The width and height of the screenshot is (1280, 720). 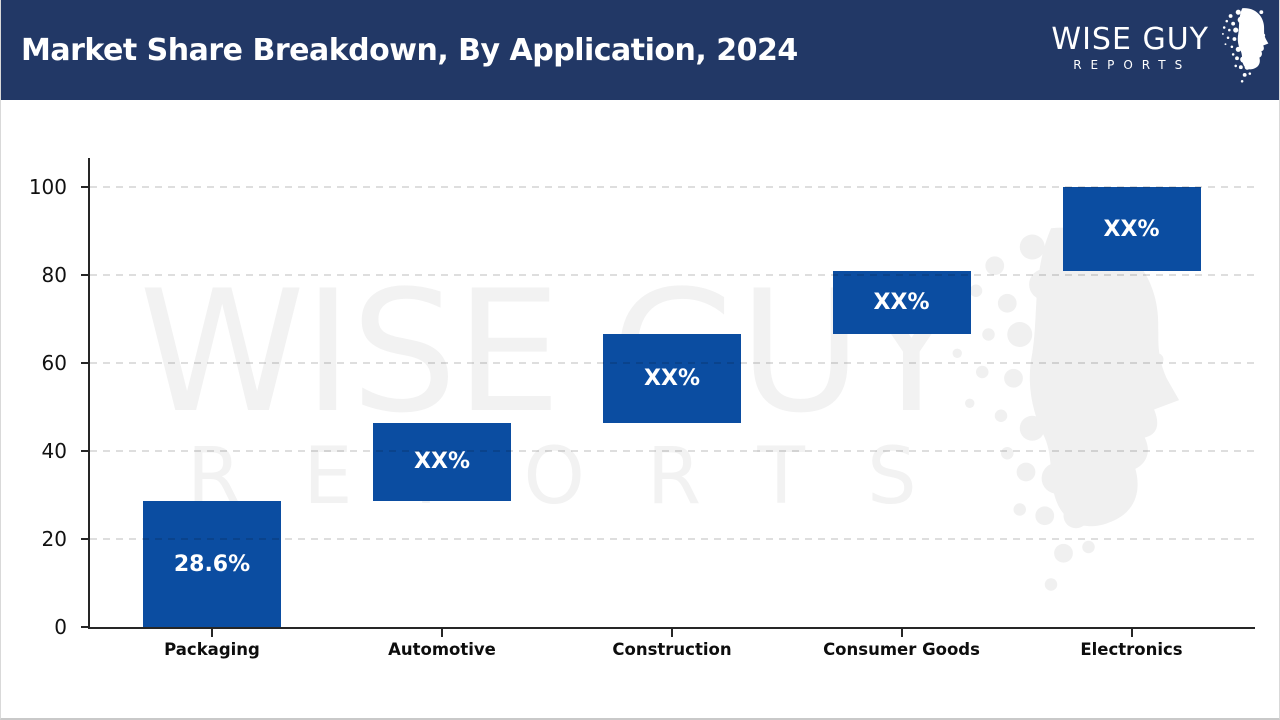 What do you see at coordinates (54, 451) in the screenshot?
I see `y-tick-label: 40` at bounding box center [54, 451].